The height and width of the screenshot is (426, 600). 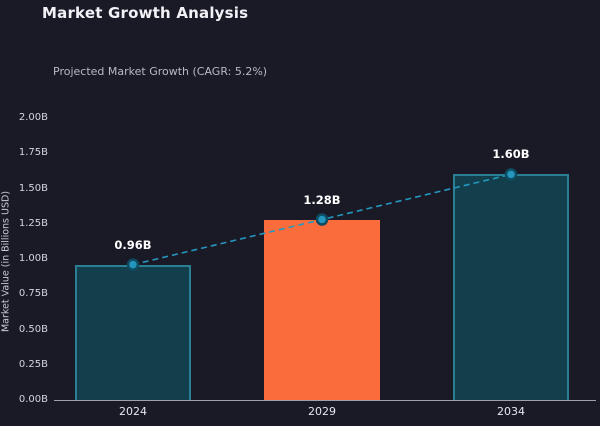 I want to click on bar-value-label: 0.96B, so click(x=133, y=244).